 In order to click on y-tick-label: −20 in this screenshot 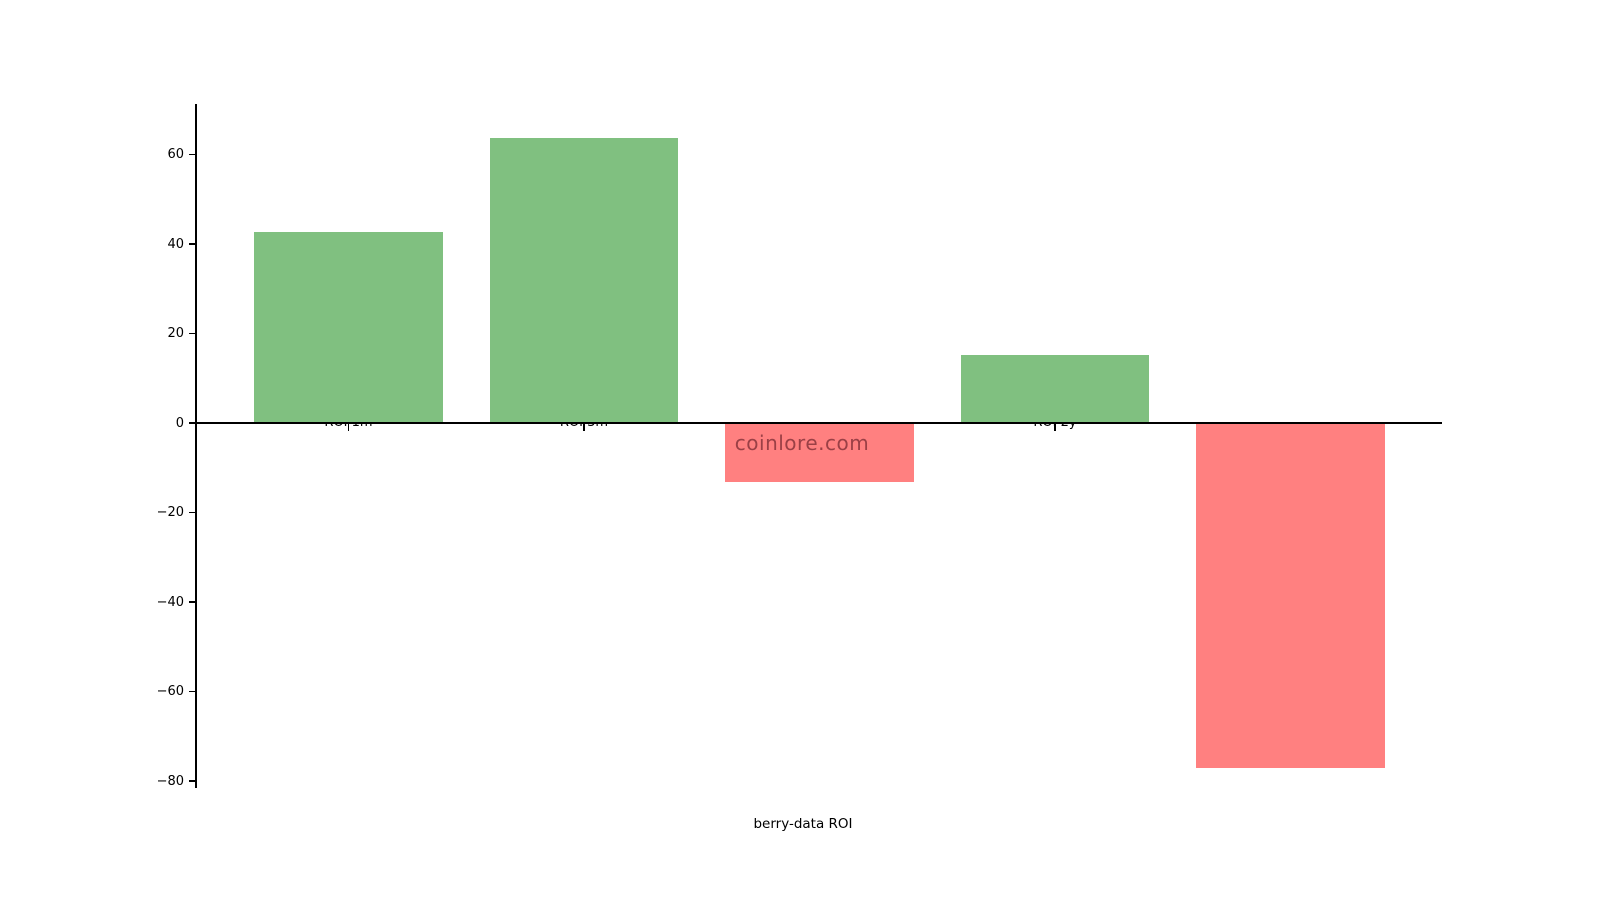, I will do `click(170, 512)`.